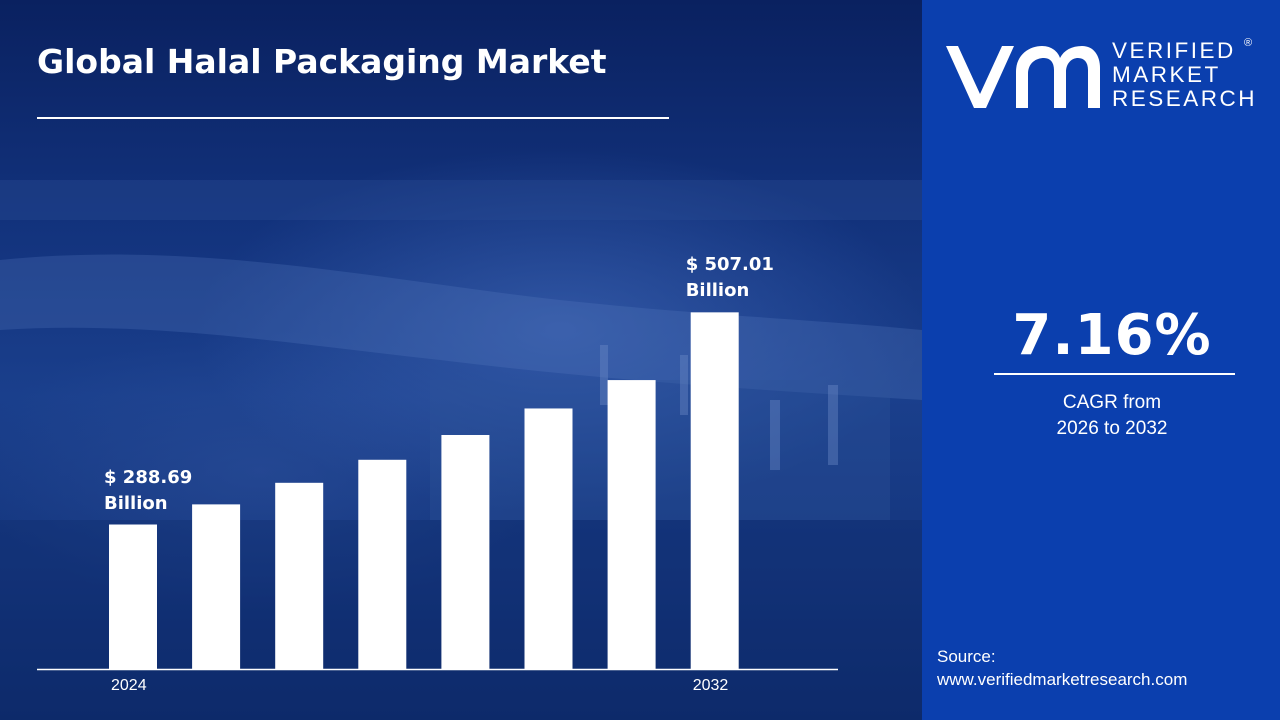 The image size is (1280, 720). I want to click on registered-mark: ®, so click(1248, 43).